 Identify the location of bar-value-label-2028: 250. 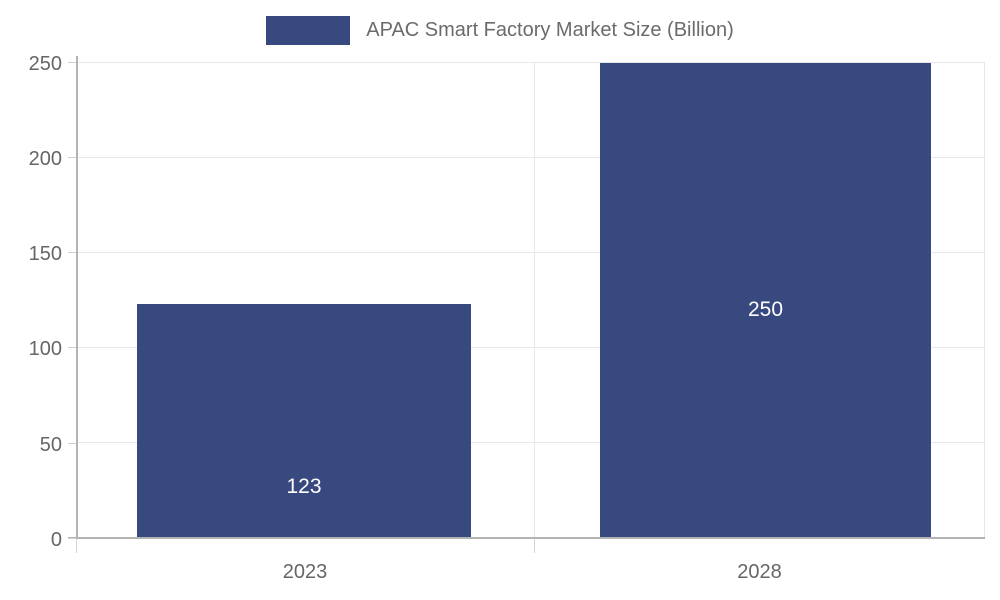
(765, 309).